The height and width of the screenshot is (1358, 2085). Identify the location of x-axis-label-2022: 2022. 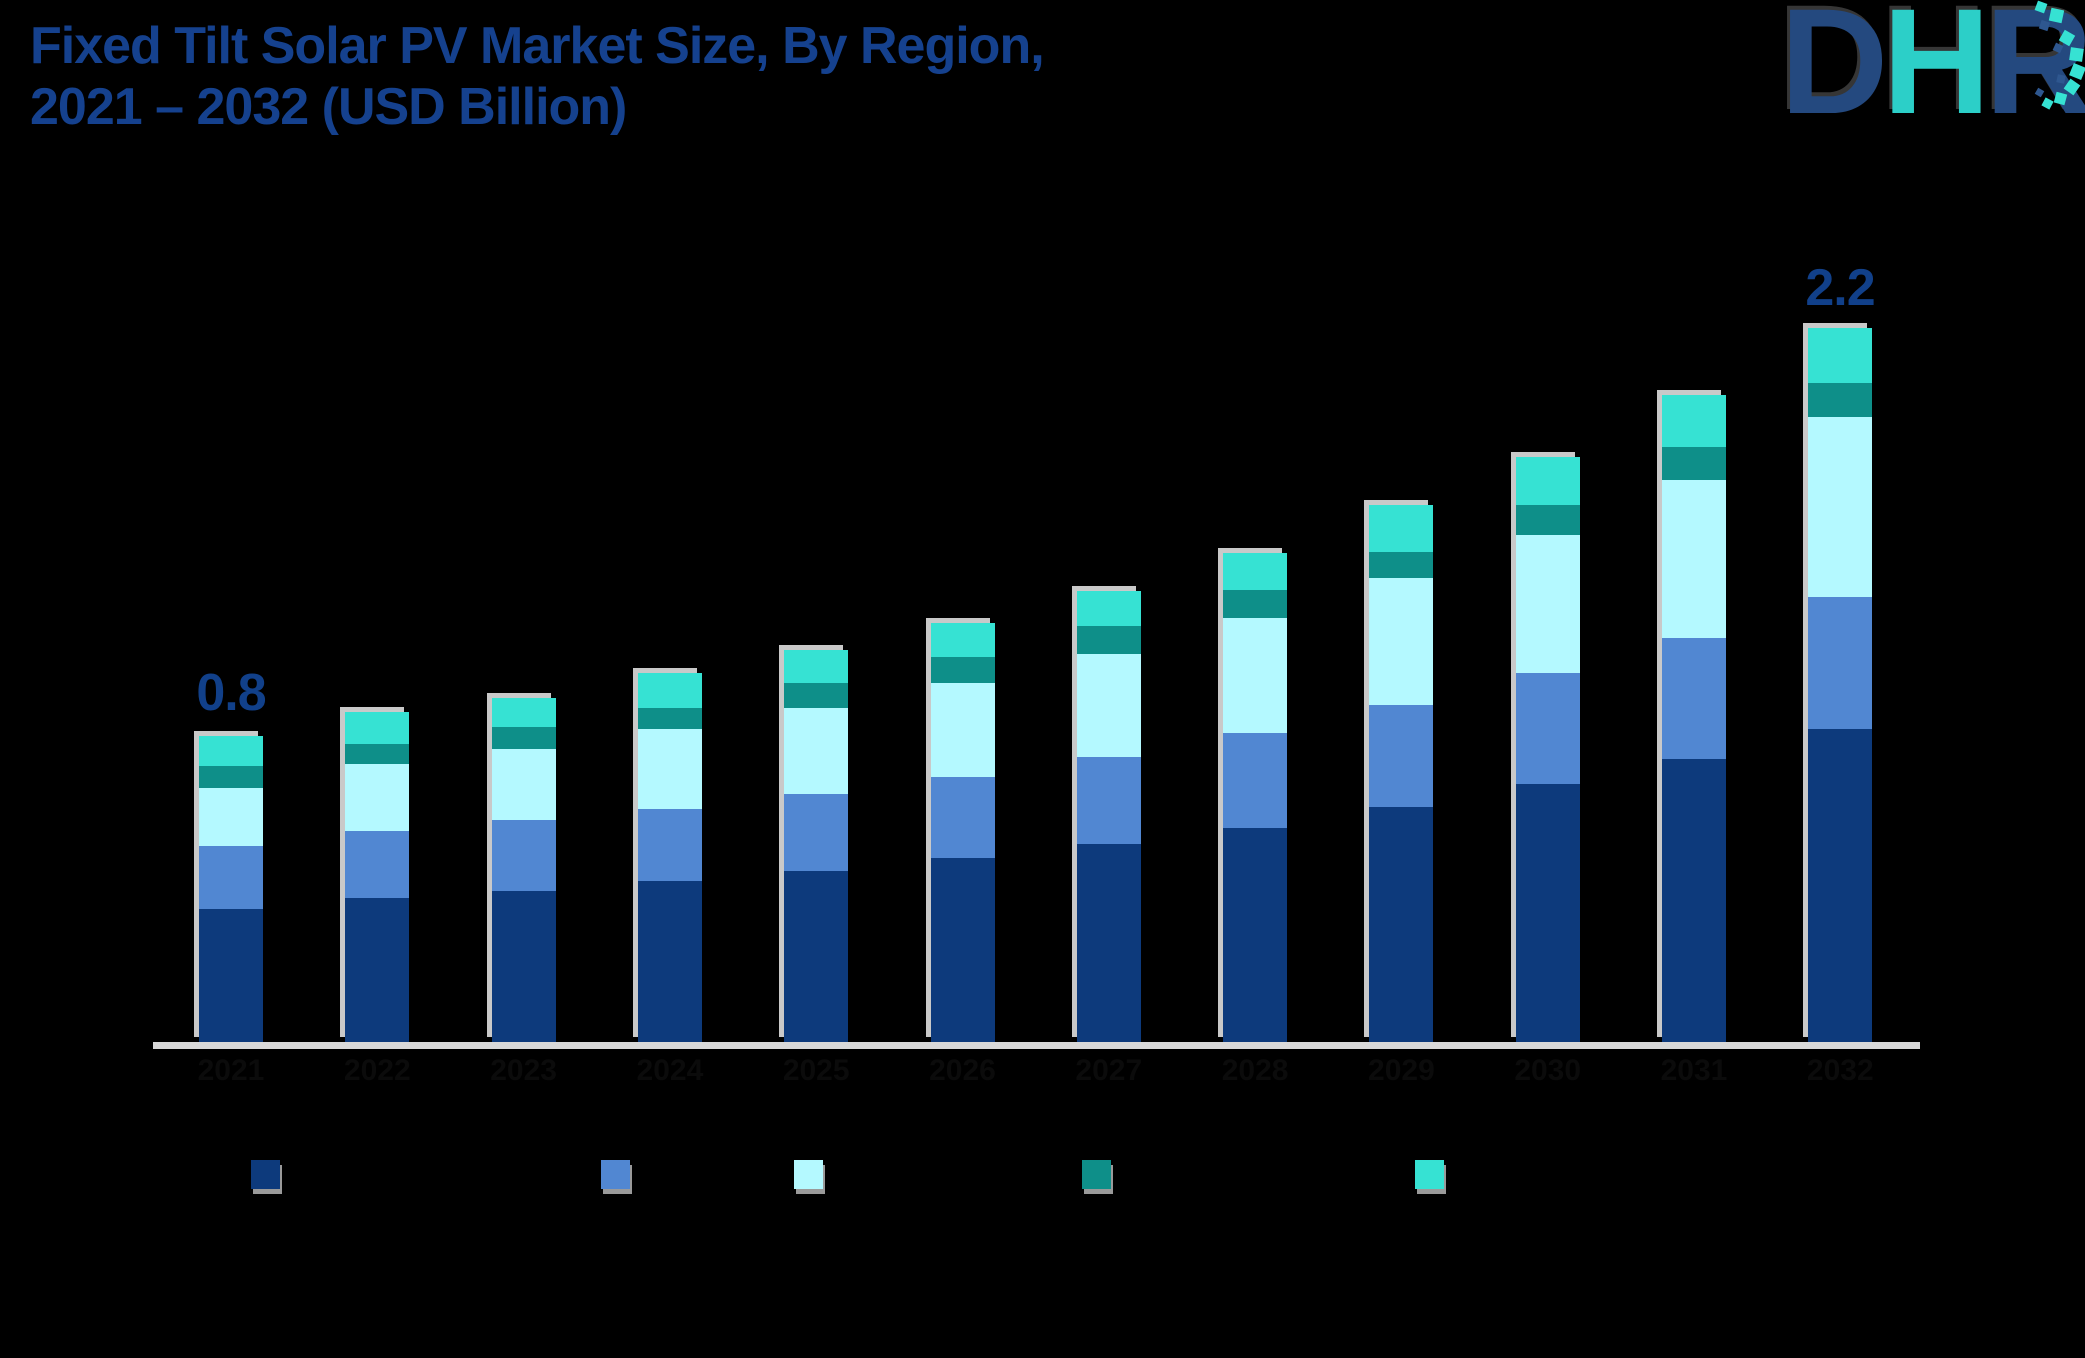
(377, 1070).